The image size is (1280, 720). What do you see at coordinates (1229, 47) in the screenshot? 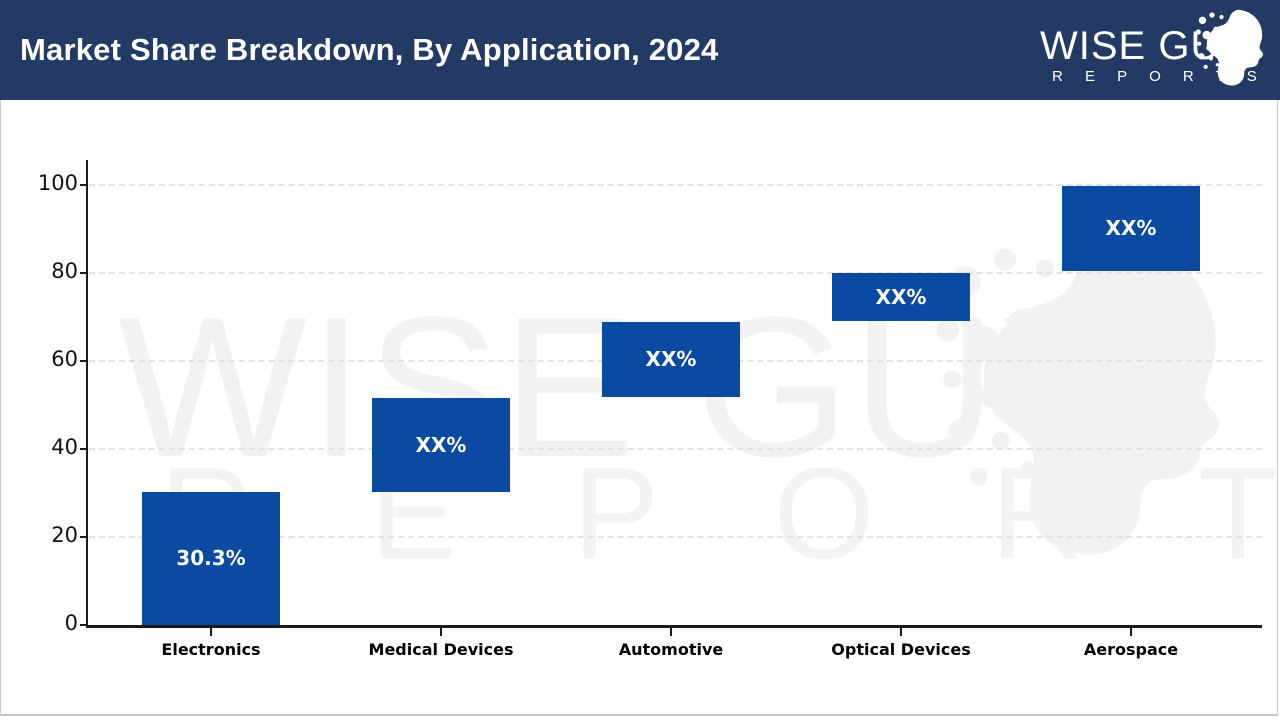
I see `wise-guy-face-icon` at bounding box center [1229, 47].